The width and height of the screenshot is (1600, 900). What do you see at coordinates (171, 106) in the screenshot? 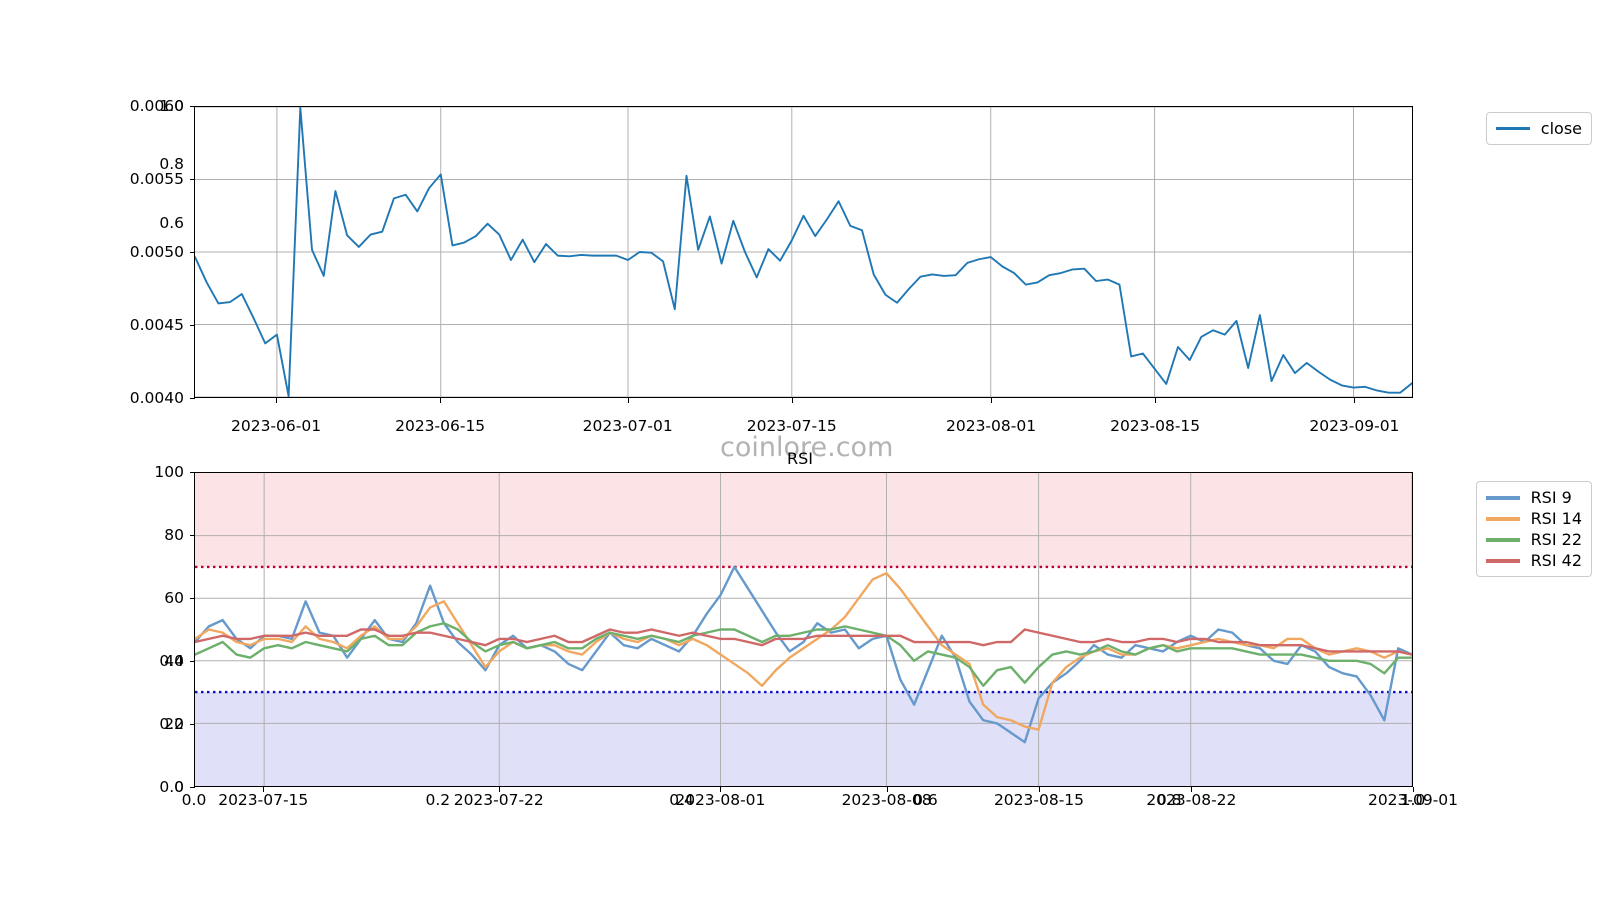
I see `price-secondary-y-tick-label: 1.0` at bounding box center [171, 106].